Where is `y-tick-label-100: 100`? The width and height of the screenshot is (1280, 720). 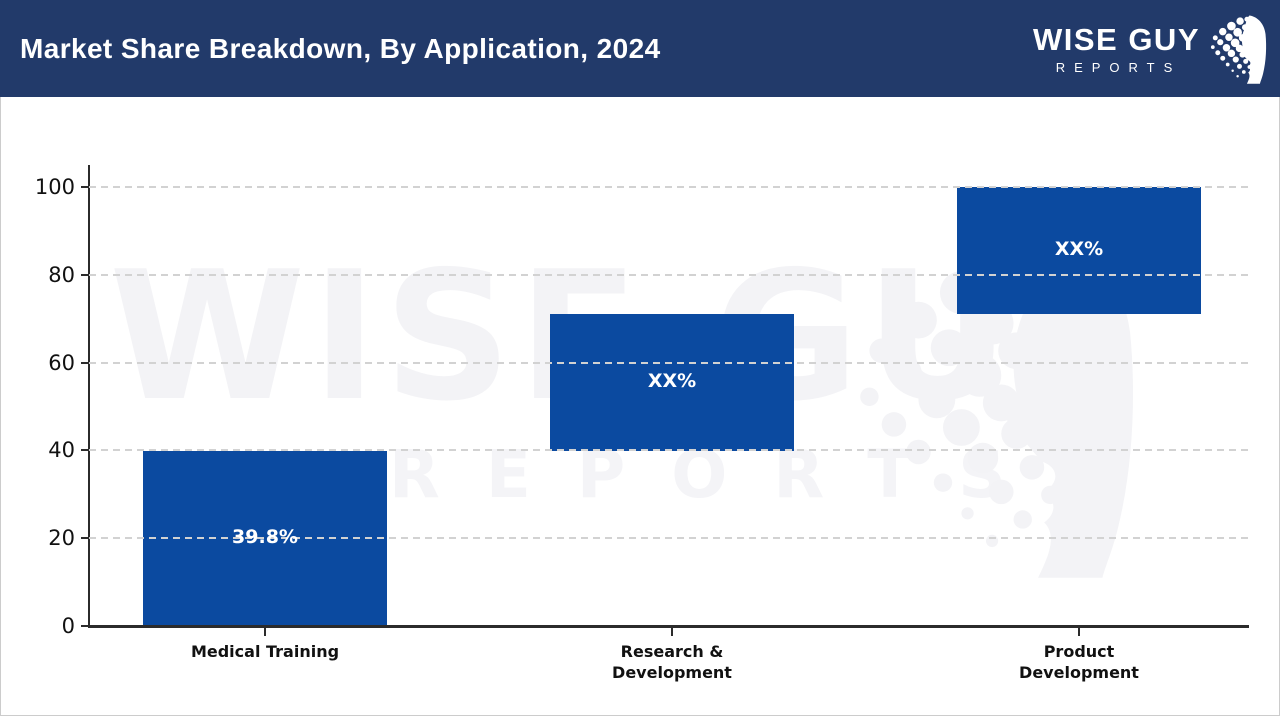 y-tick-label-100: 100 is located at coordinates (54, 187).